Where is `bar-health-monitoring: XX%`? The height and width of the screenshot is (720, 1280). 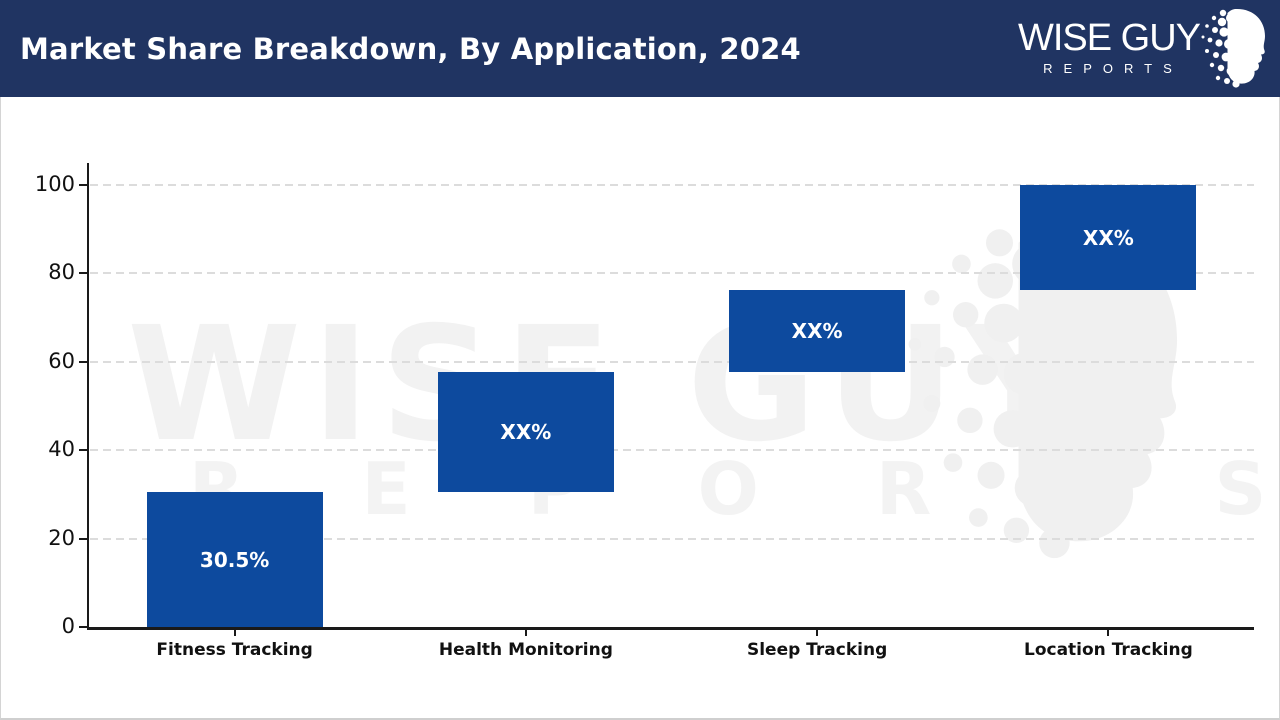 bar-health-monitoring: XX% is located at coordinates (525, 432).